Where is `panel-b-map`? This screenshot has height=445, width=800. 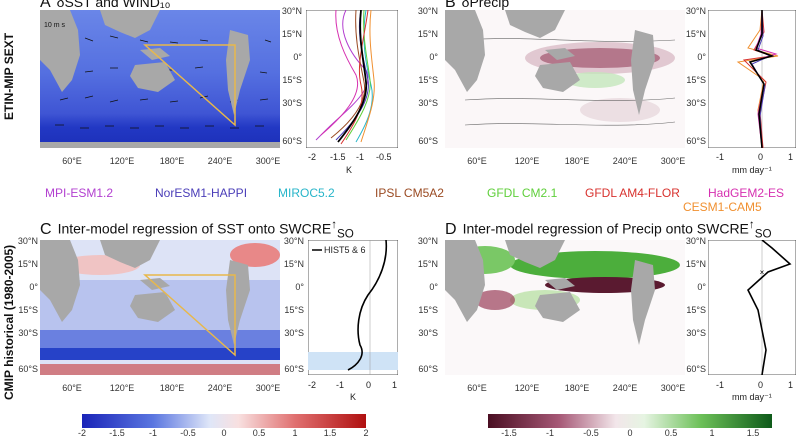
panel-b-map is located at coordinates (565, 79).